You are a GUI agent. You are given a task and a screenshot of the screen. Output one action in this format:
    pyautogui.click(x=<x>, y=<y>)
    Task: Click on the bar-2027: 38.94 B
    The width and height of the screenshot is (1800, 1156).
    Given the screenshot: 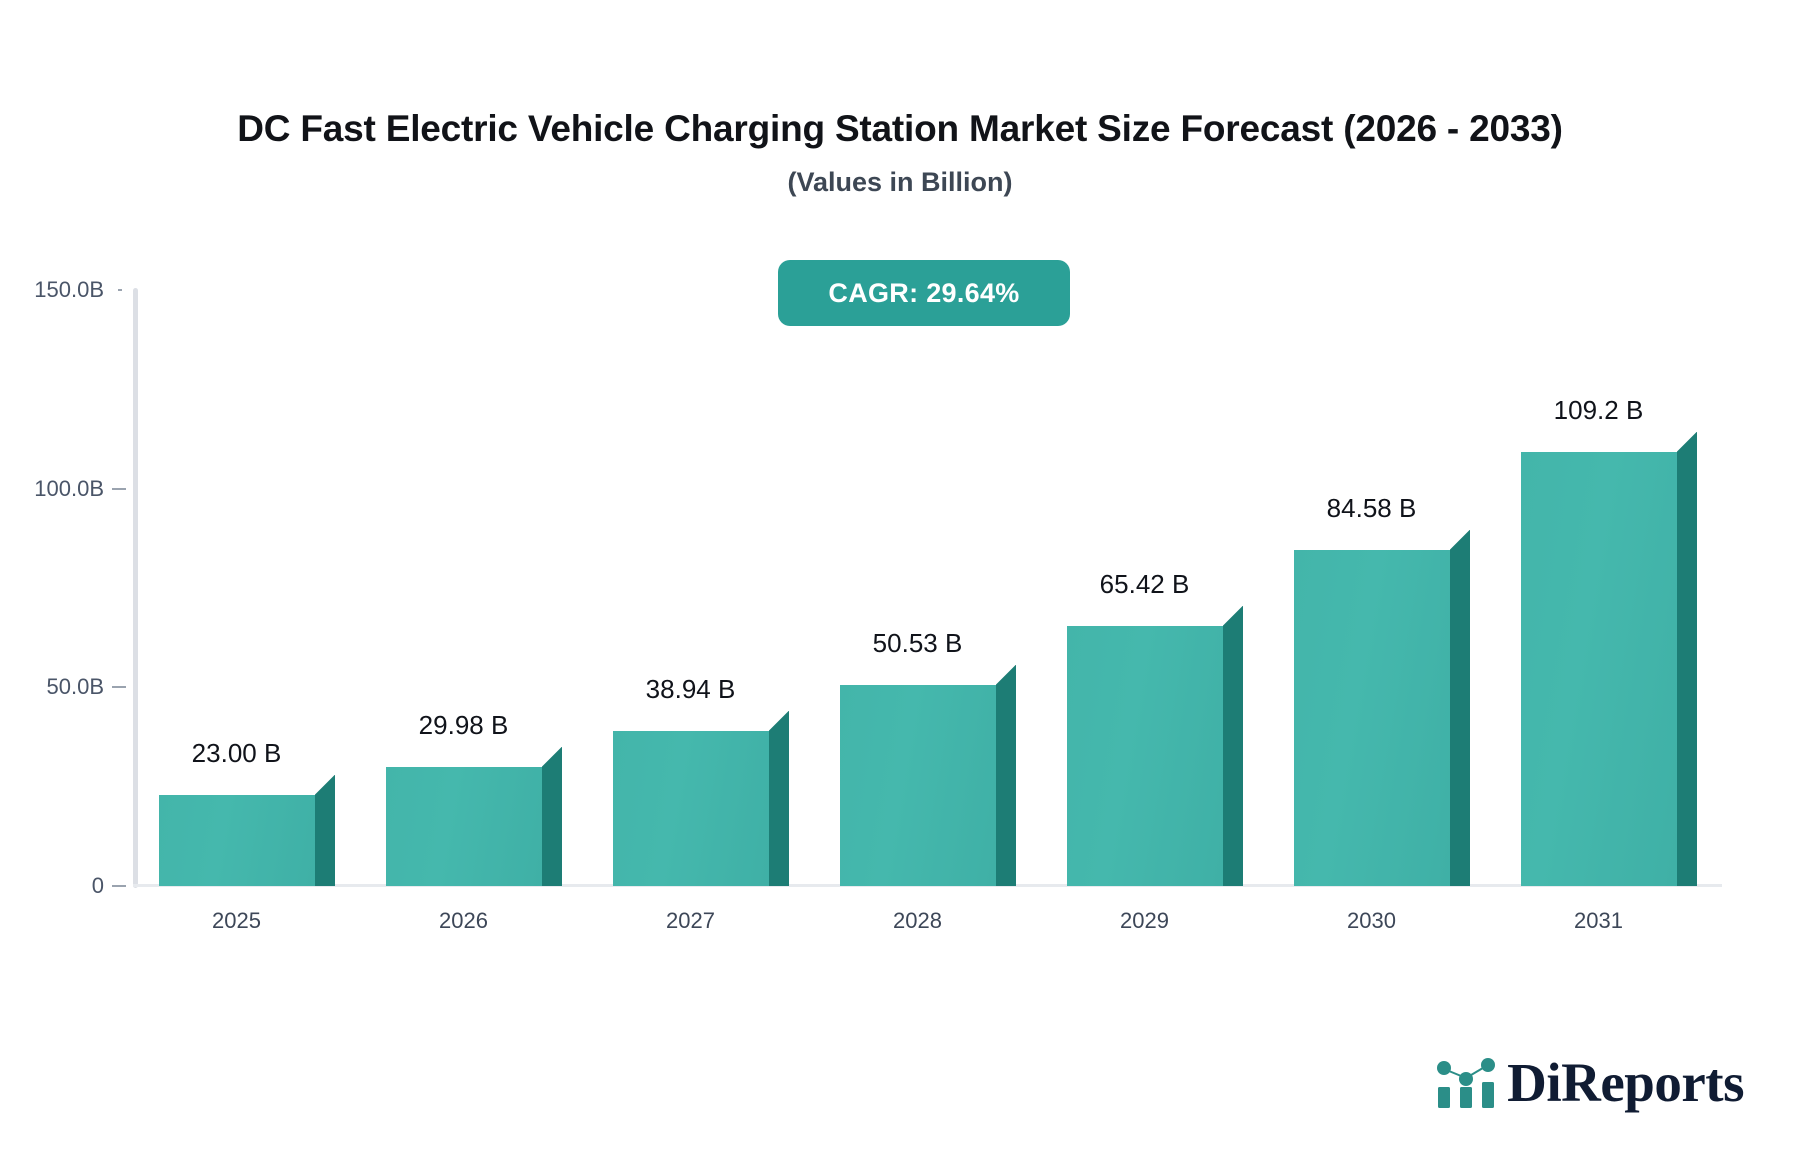 What is the action you would take?
    pyautogui.click(x=700, y=780)
    